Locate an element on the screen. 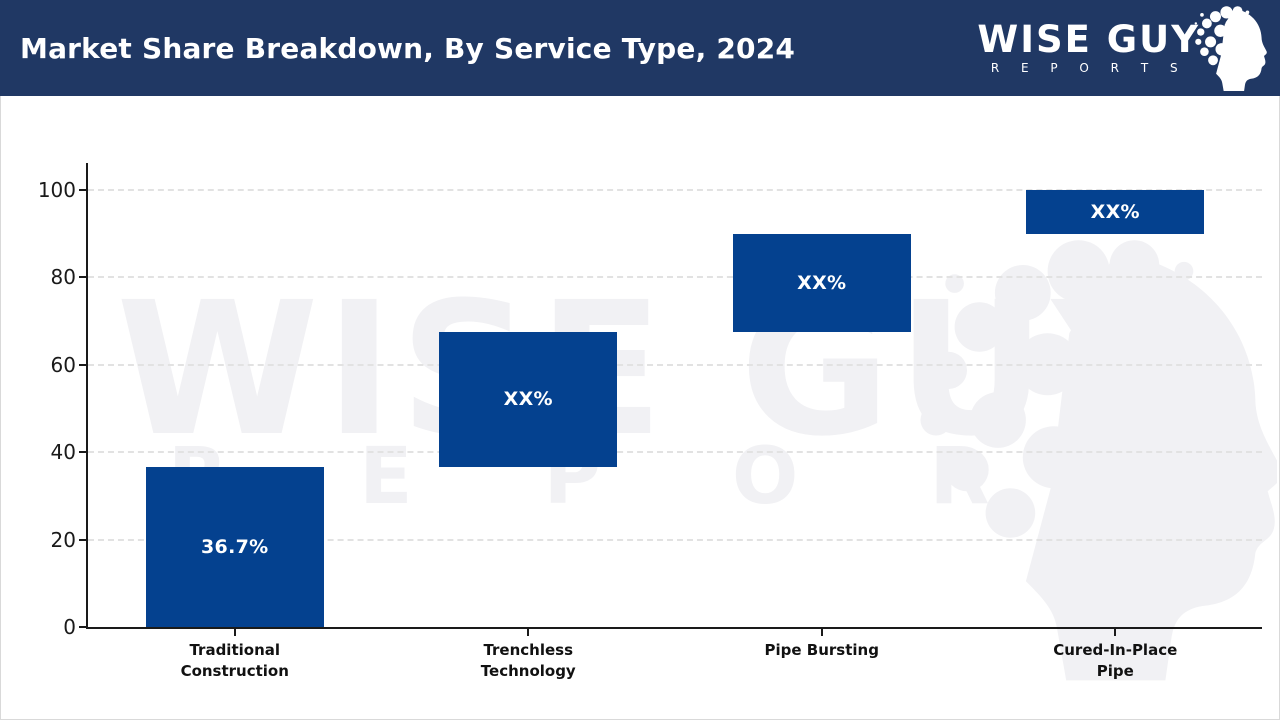 The width and height of the screenshot is (1280, 720). x-category-label: Cured-In-Place Pipe is located at coordinates (1115, 660).